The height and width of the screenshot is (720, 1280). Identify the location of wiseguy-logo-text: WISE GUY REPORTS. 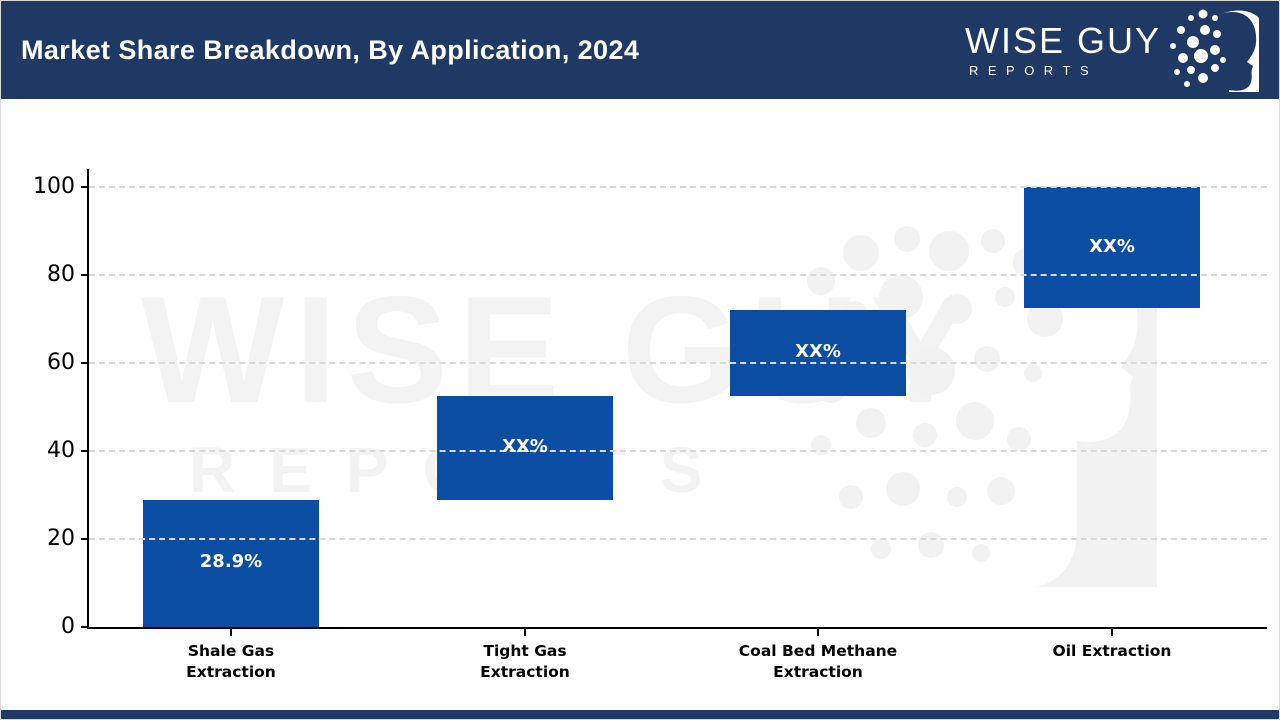
(1062, 48).